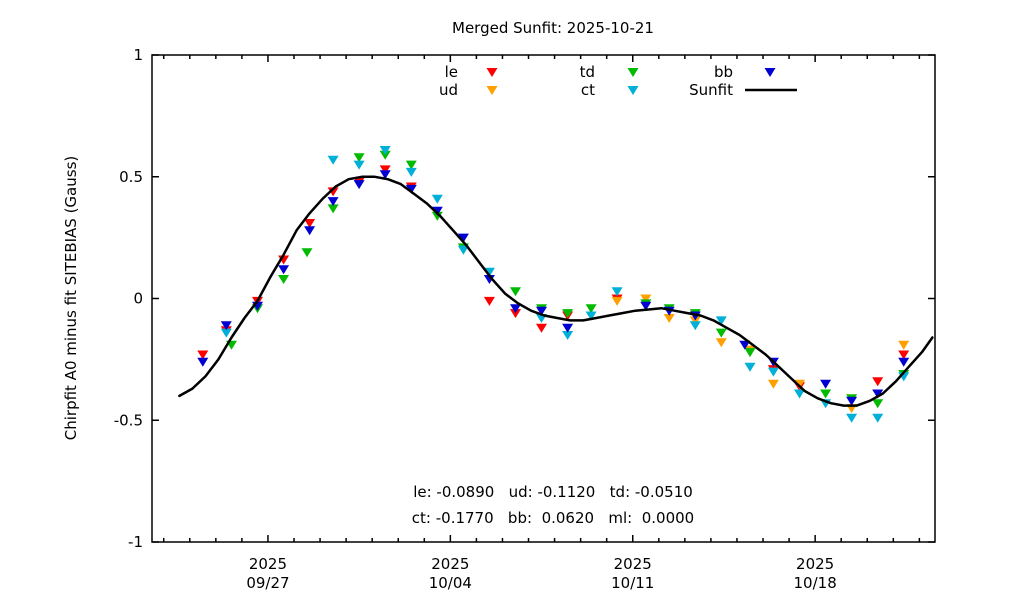  Describe the element at coordinates (131, 177) in the screenshot. I see `y-tick-label: 0.5` at that location.